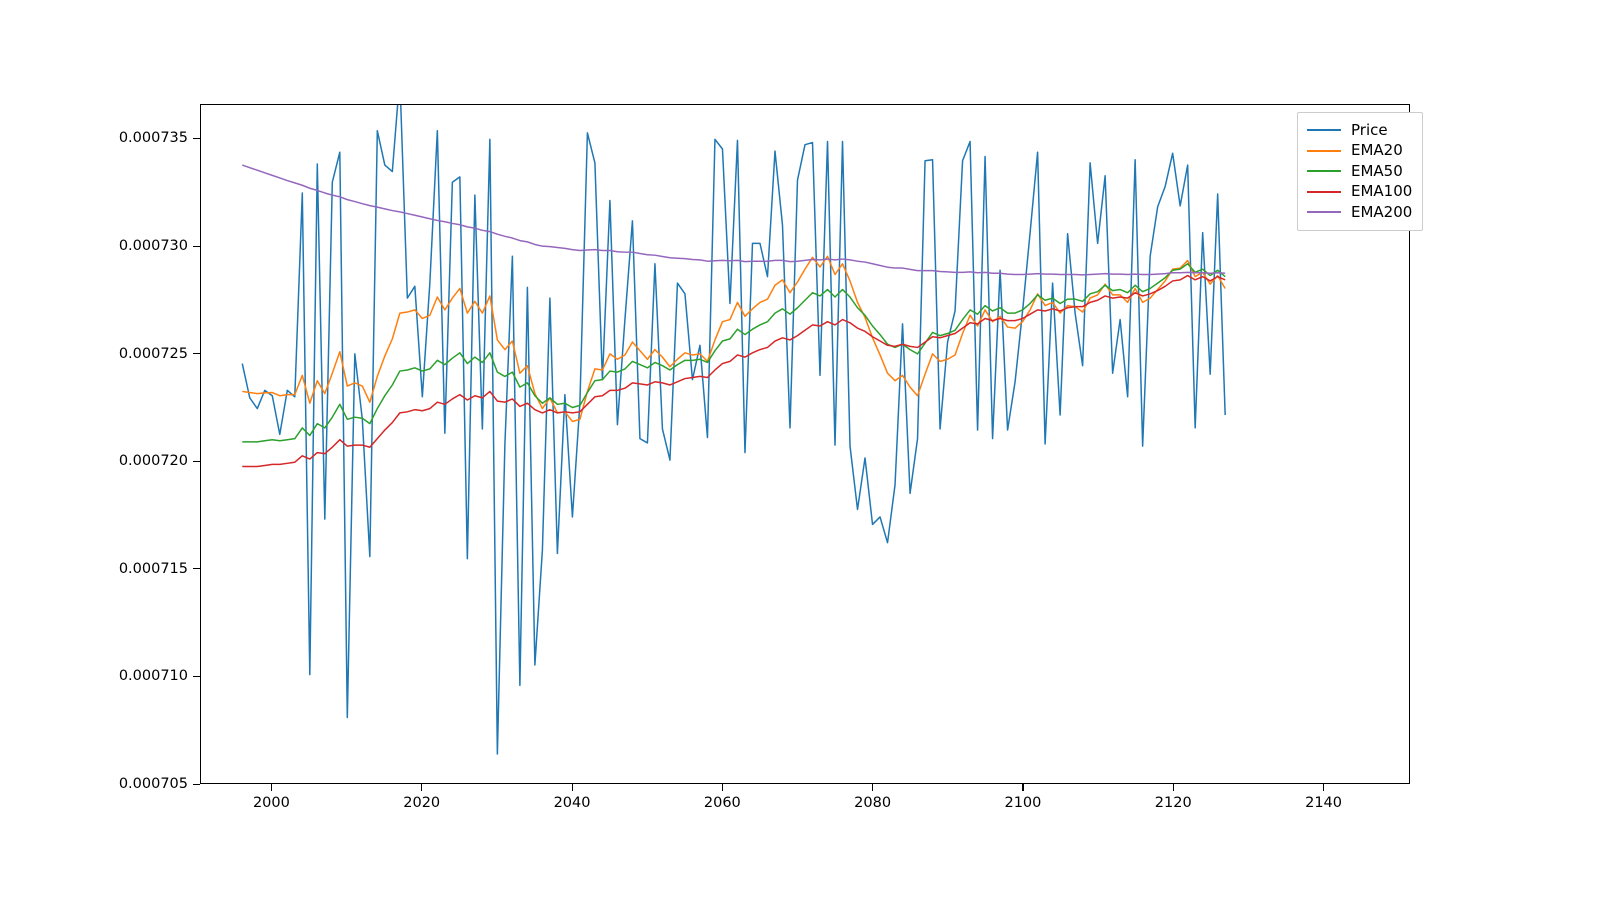 This screenshot has width=1600, height=900. I want to click on legend-item-ema20: EMA20, so click(1359, 151).